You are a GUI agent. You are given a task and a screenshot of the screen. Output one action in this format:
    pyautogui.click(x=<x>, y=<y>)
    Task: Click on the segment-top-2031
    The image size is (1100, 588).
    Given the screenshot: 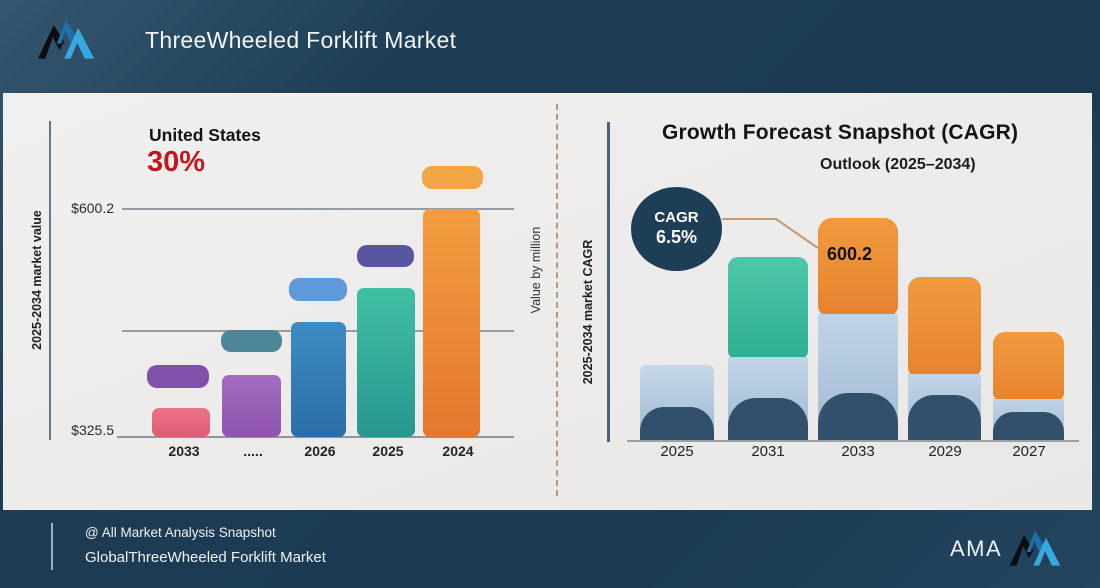 What is the action you would take?
    pyautogui.click(x=768, y=308)
    